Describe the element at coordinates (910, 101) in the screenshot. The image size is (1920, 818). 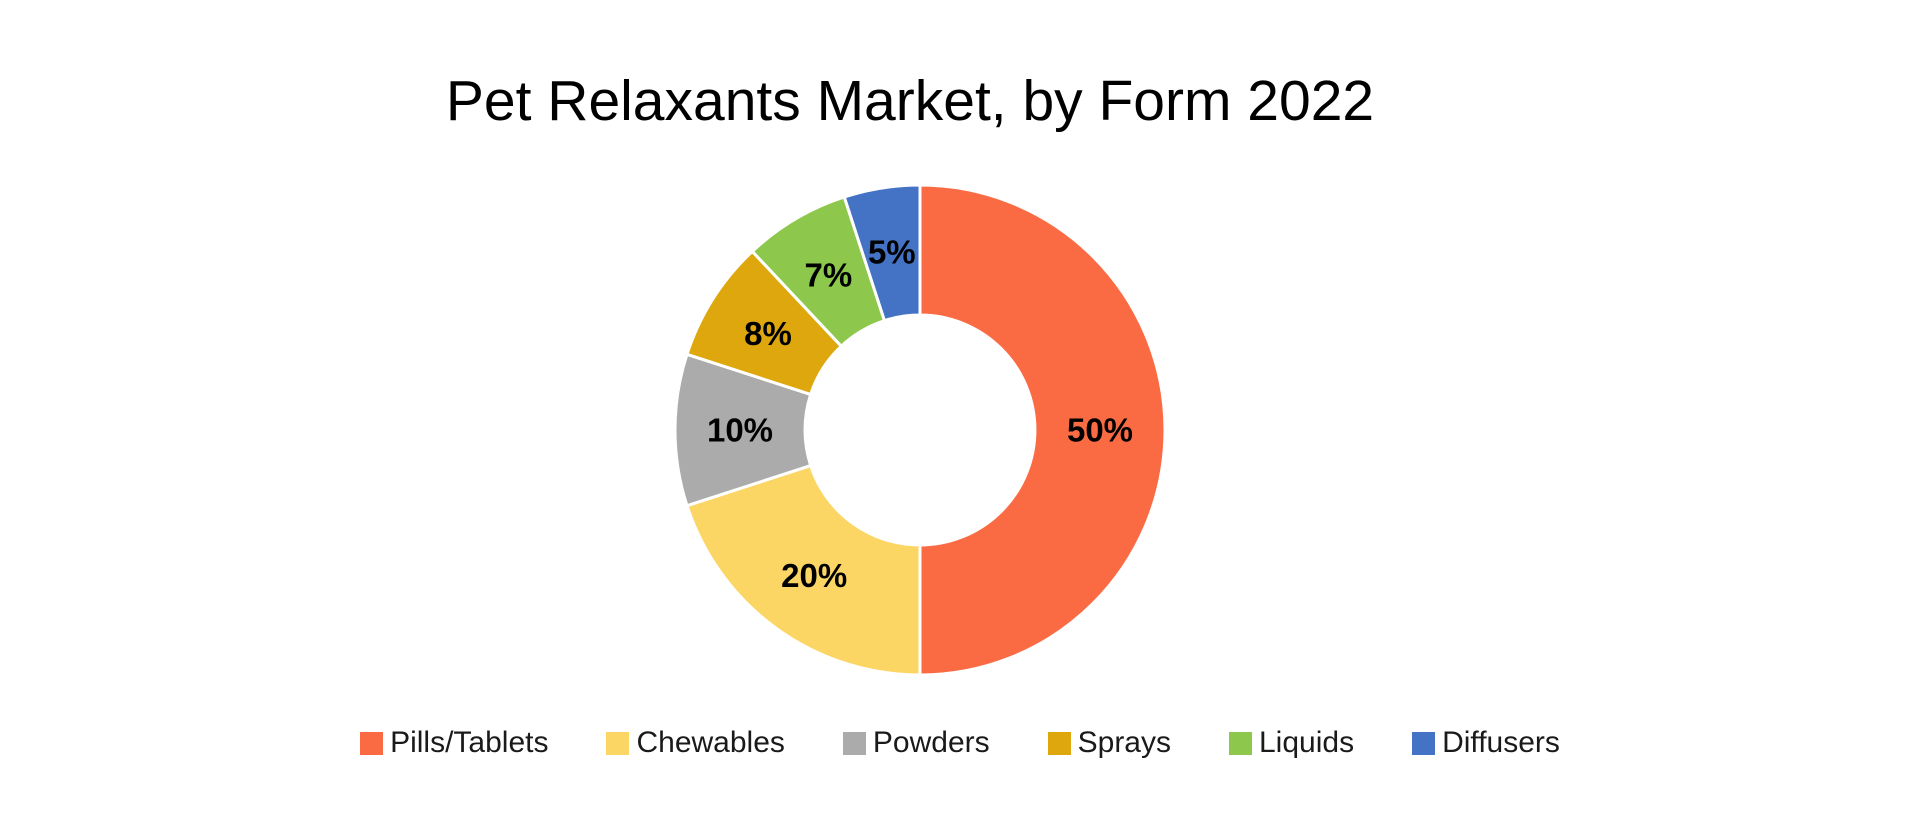
I see `chart-title: Pet Relaxants Market, by Form 2022` at that location.